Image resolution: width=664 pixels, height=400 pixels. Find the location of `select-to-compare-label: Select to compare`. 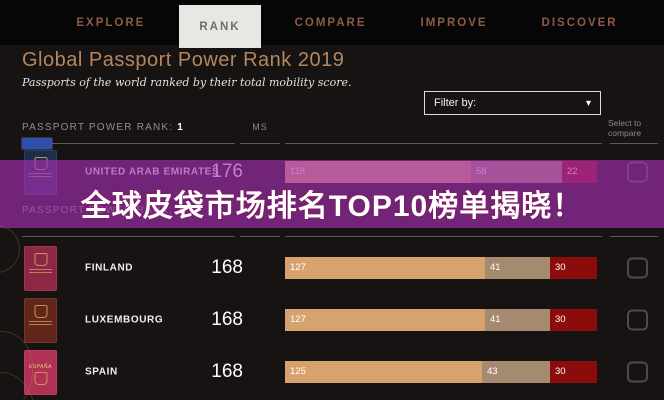

select-to-compare-label: Select to compare is located at coordinates (625, 128).